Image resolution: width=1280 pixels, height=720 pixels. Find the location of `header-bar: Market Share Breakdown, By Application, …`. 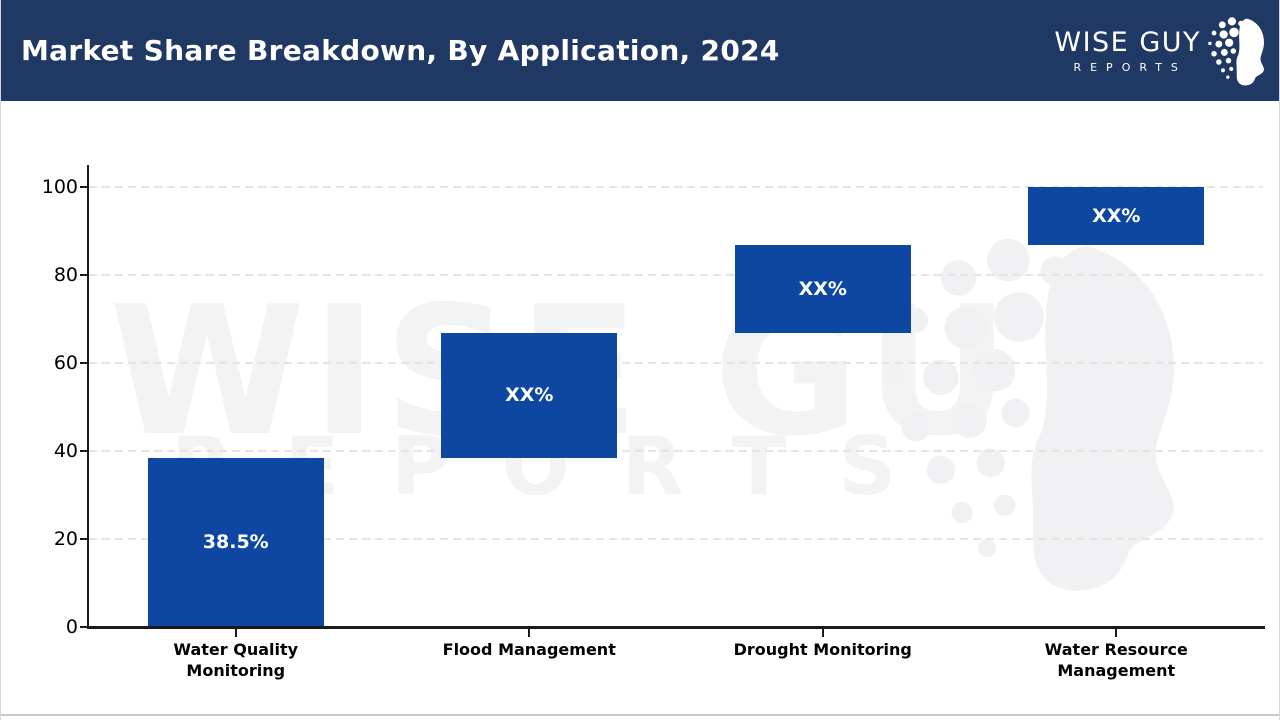

header-bar: Market Share Breakdown, By Application, … is located at coordinates (640, 50).